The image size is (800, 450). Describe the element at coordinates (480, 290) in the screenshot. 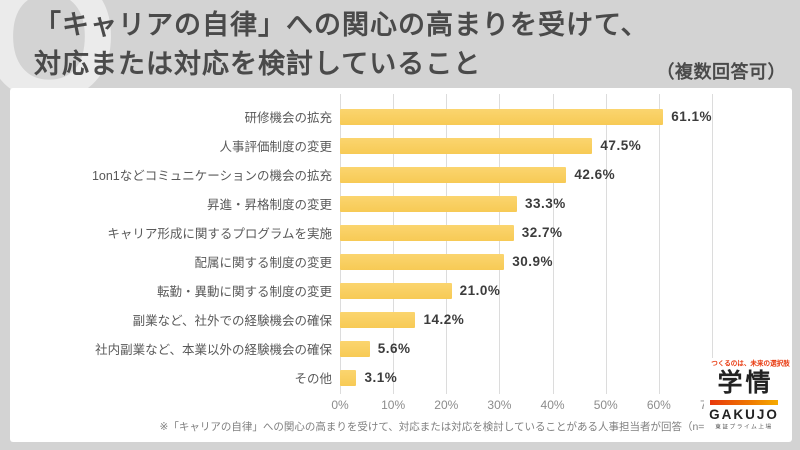

I see `value-label: 21.0%` at that location.